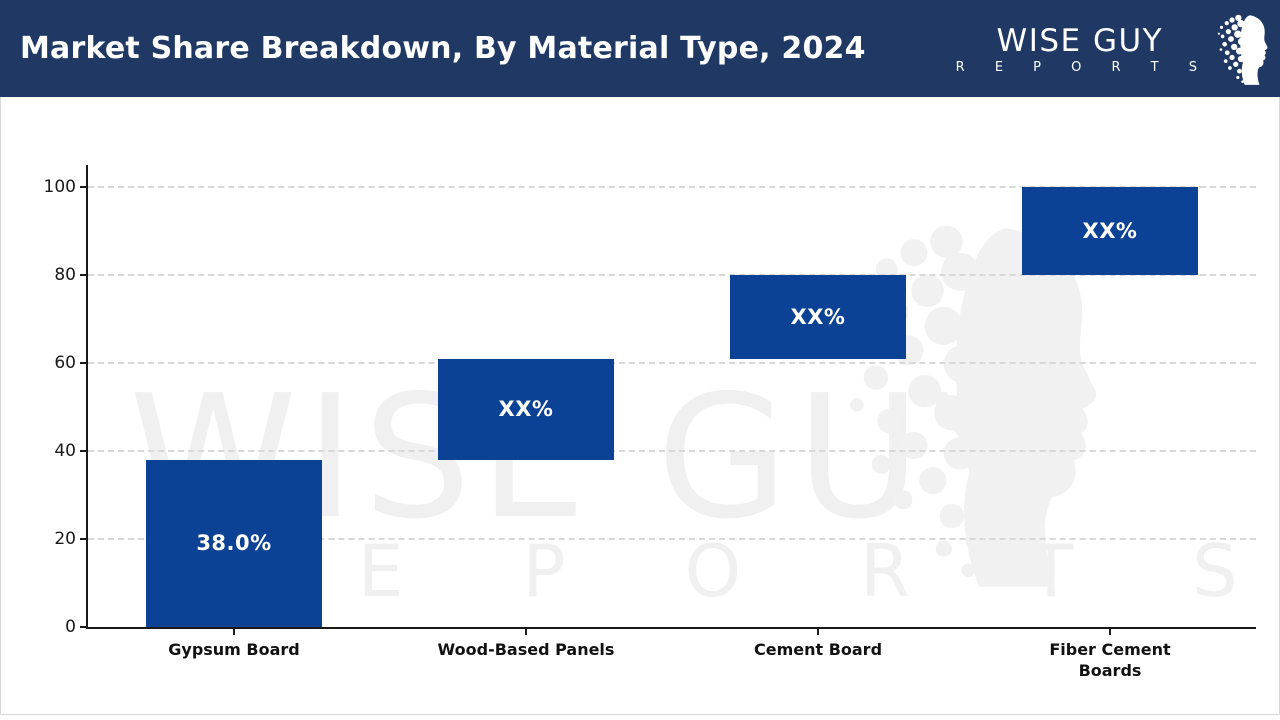 This screenshot has height=720, width=1280. I want to click on y-tick-label-20: 20, so click(65, 539).